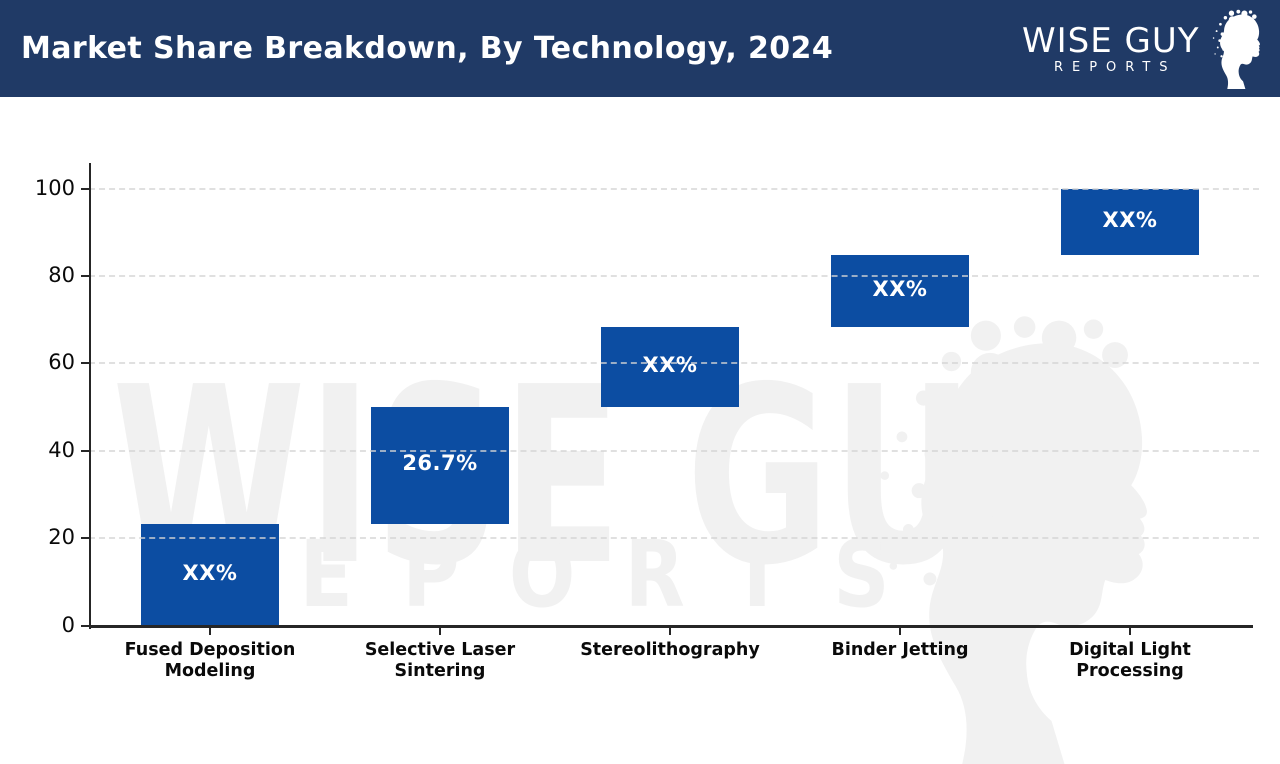 The image size is (1280, 764). What do you see at coordinates (564, 574) in the screenshot?
I see `watermark-reports-text: REPORTS` at bounding box center [564, 574].